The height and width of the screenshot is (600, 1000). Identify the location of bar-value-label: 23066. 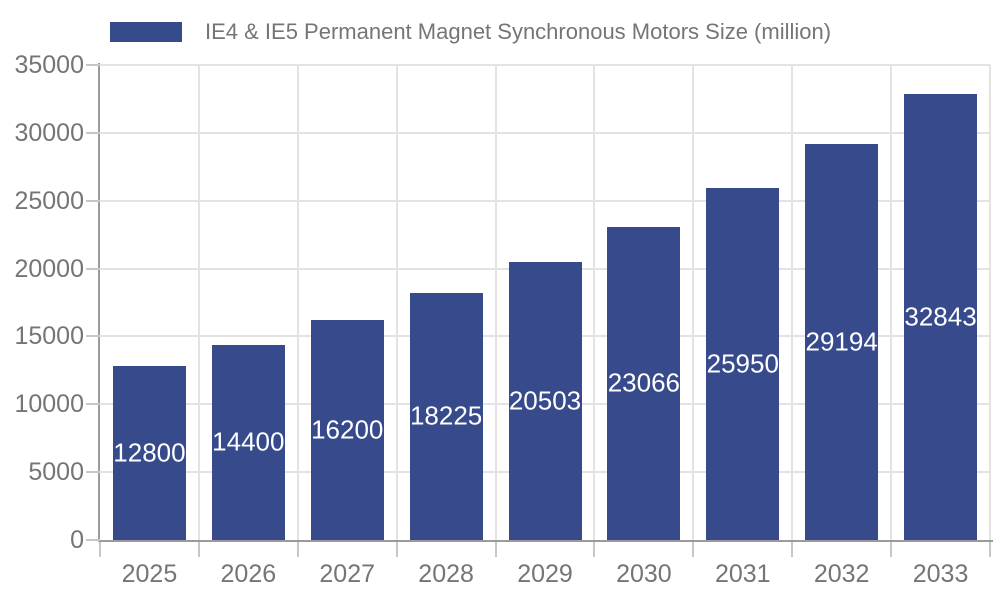
(644, 382).